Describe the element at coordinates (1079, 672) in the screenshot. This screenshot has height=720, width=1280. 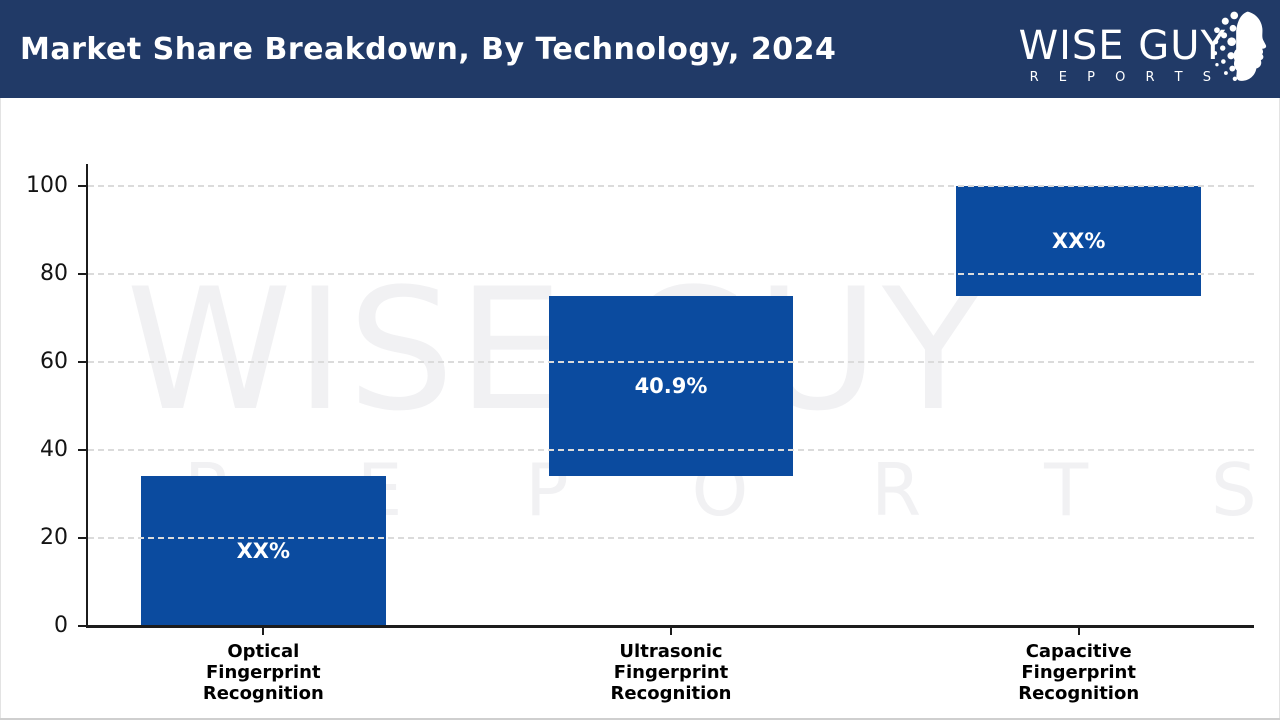
I see `x-category-label: Capacitive Fingerprint Recognition` at that location.